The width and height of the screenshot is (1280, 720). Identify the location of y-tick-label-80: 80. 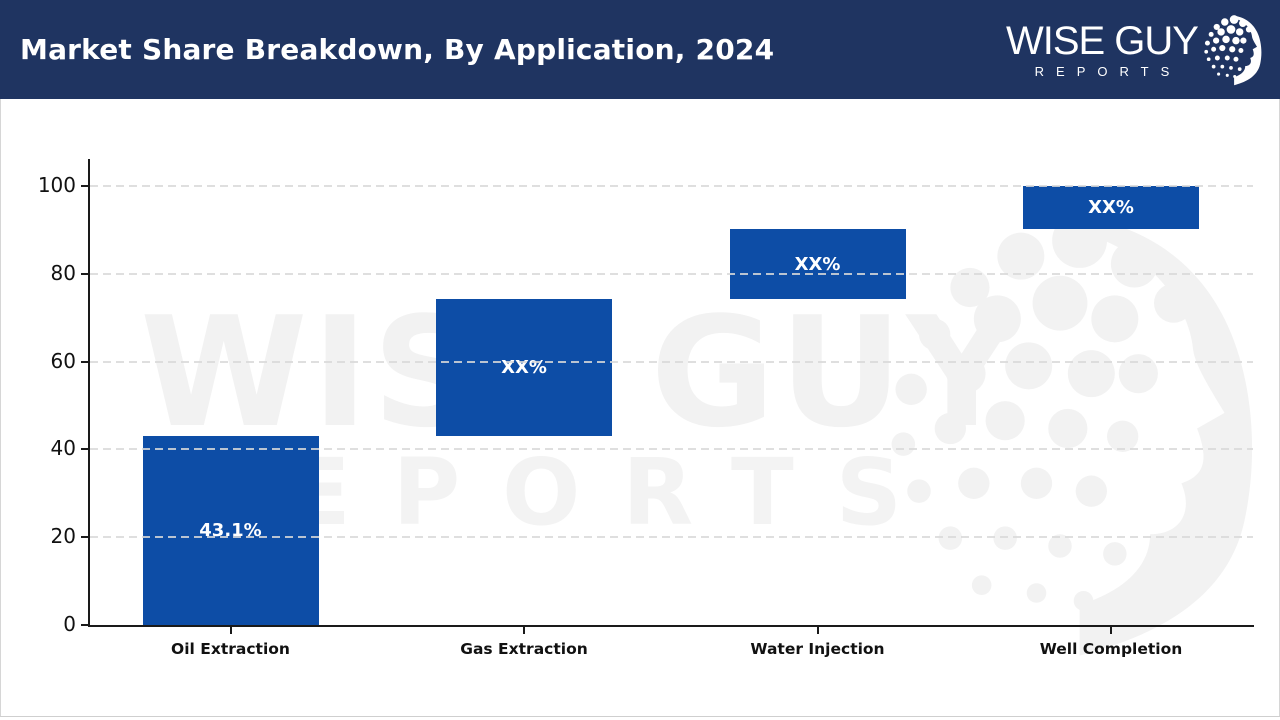
(63, 272).